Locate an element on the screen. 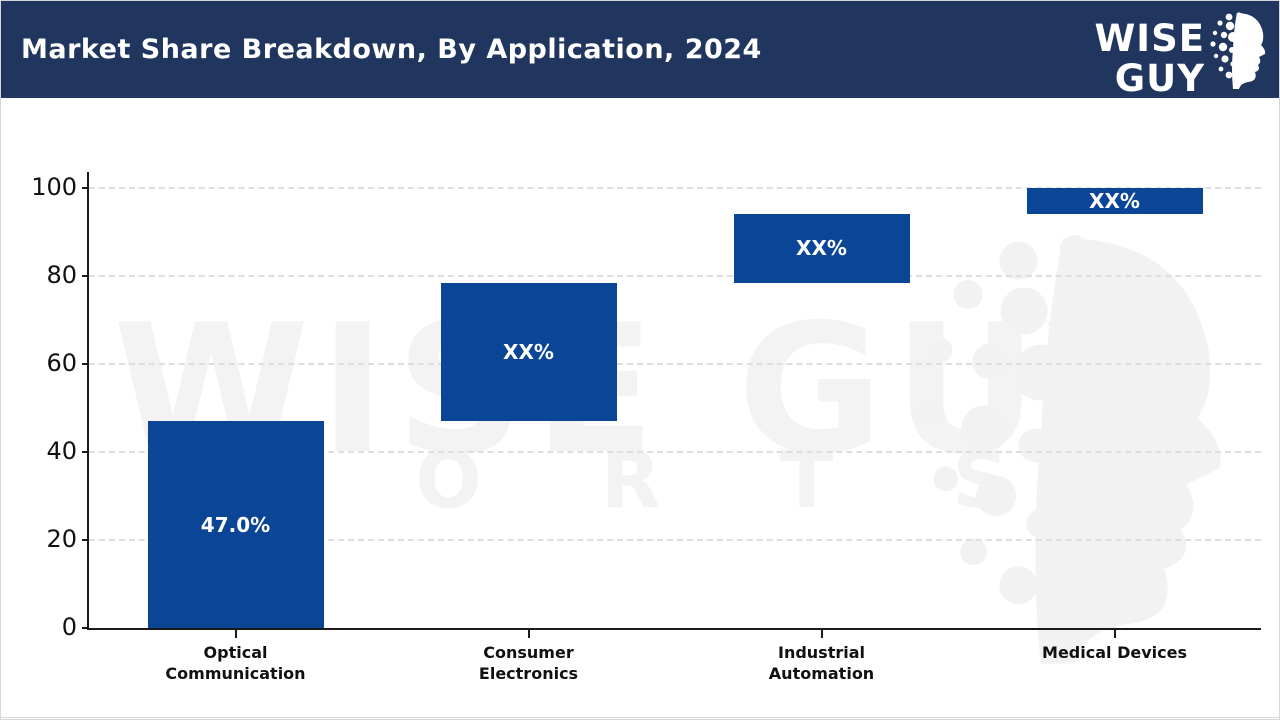 The width and height of the screenshot is (1280, 720). bar-segment-4: XX% is located at coordinates (1114, 201).